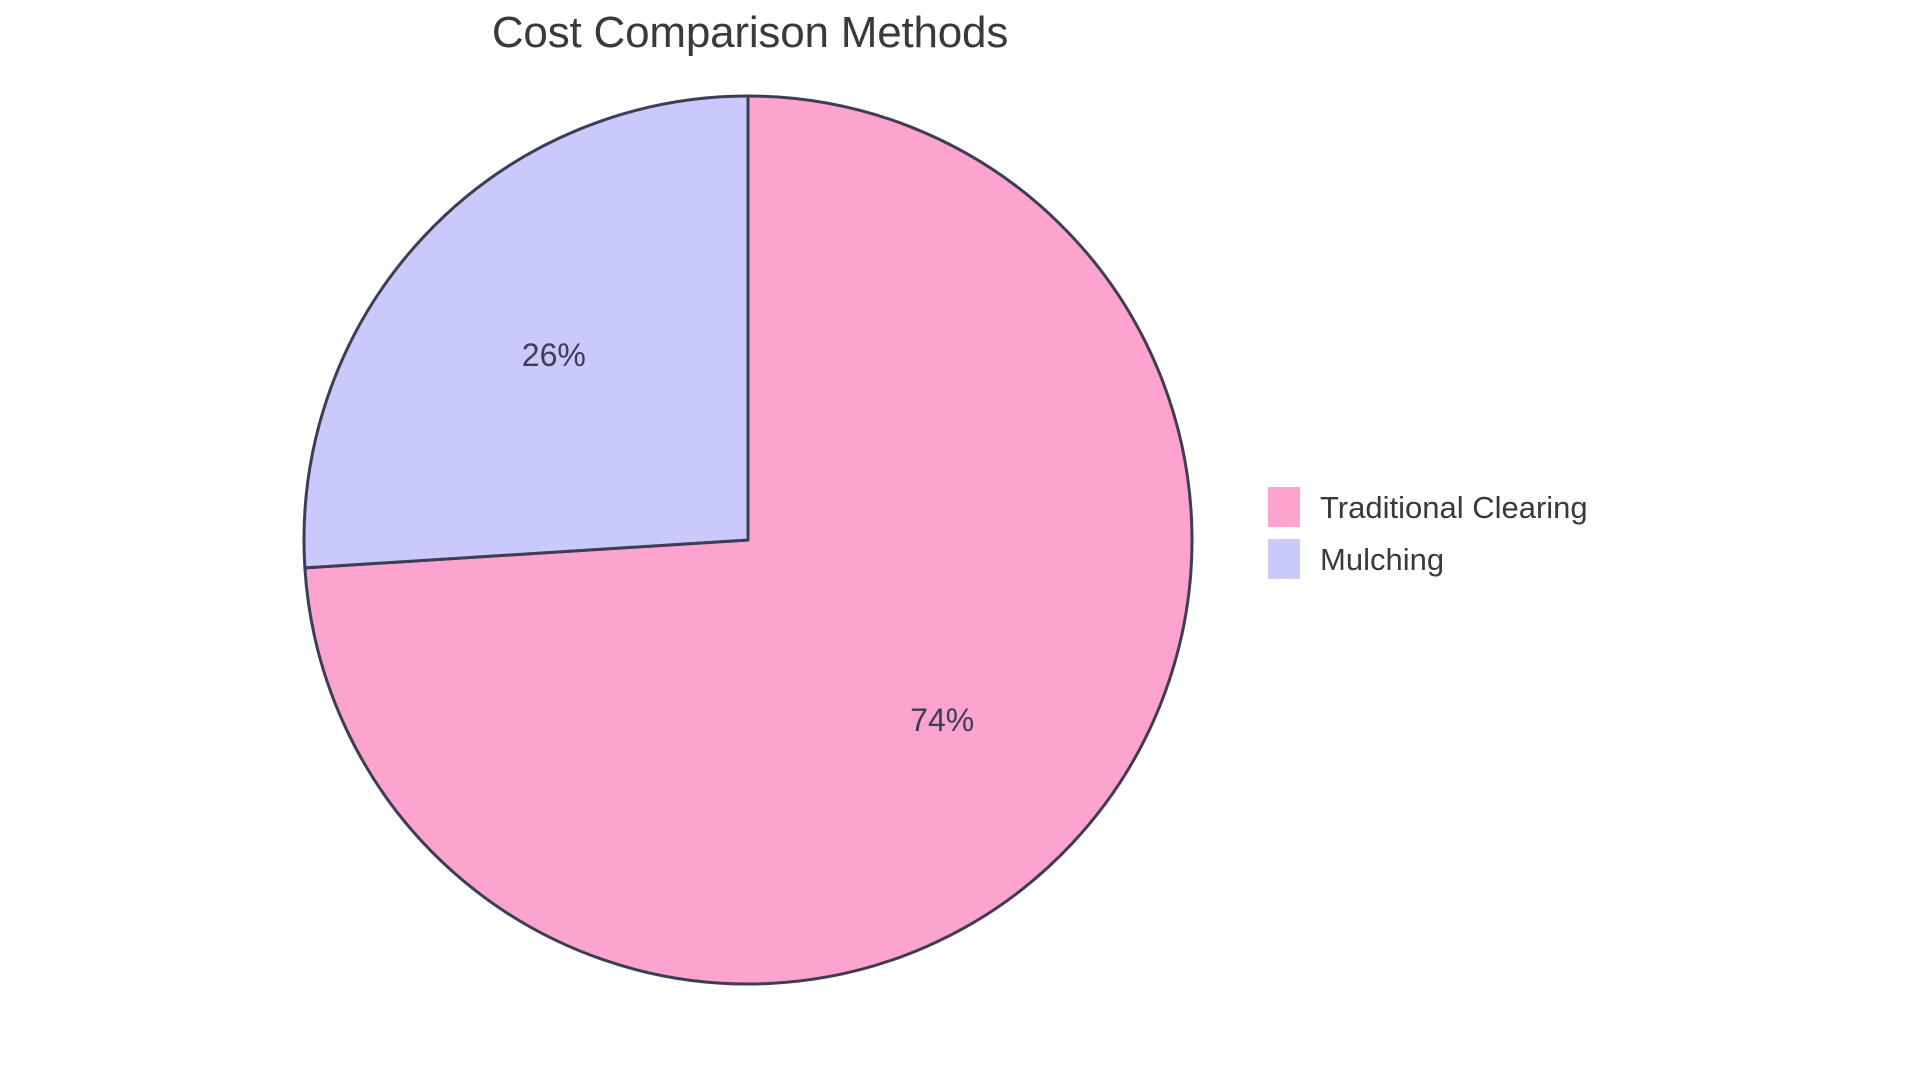 The height and width of the screenshot is (1083, 1920). I want to click on chart-title: Cost Comparison Methods, so click(750, 32).